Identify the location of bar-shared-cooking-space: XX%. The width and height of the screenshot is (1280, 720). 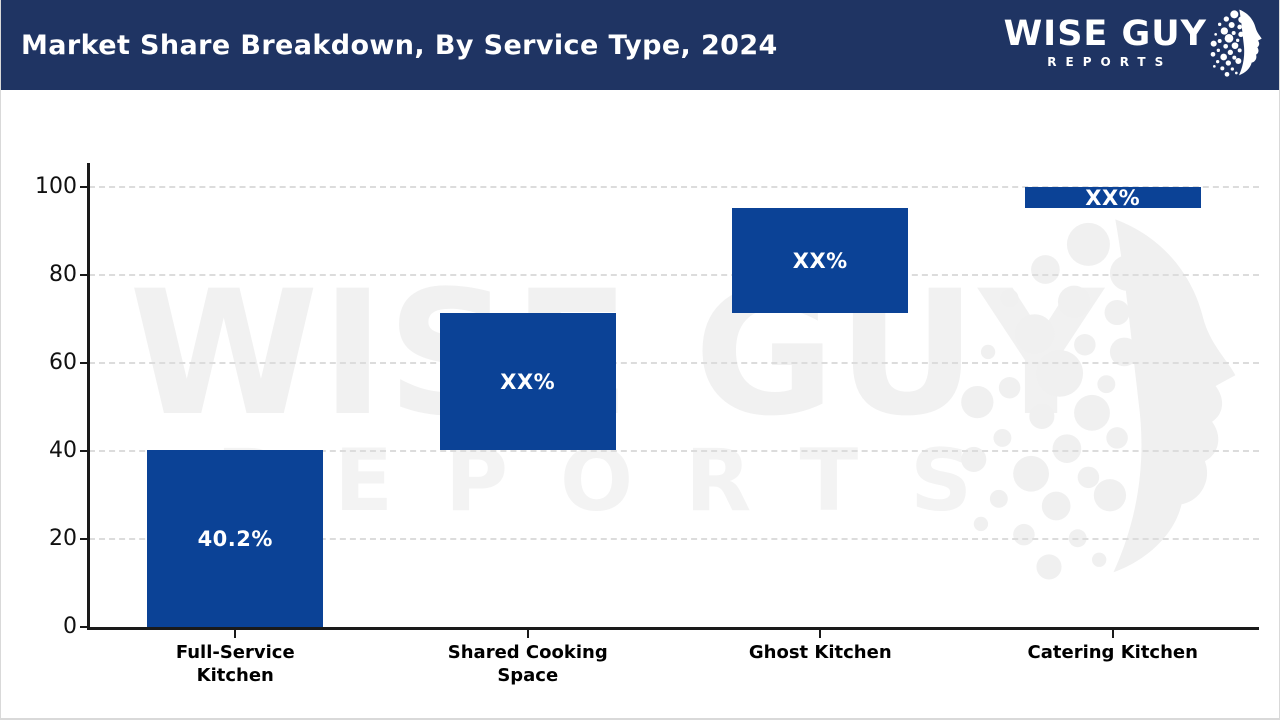
(527, 382).